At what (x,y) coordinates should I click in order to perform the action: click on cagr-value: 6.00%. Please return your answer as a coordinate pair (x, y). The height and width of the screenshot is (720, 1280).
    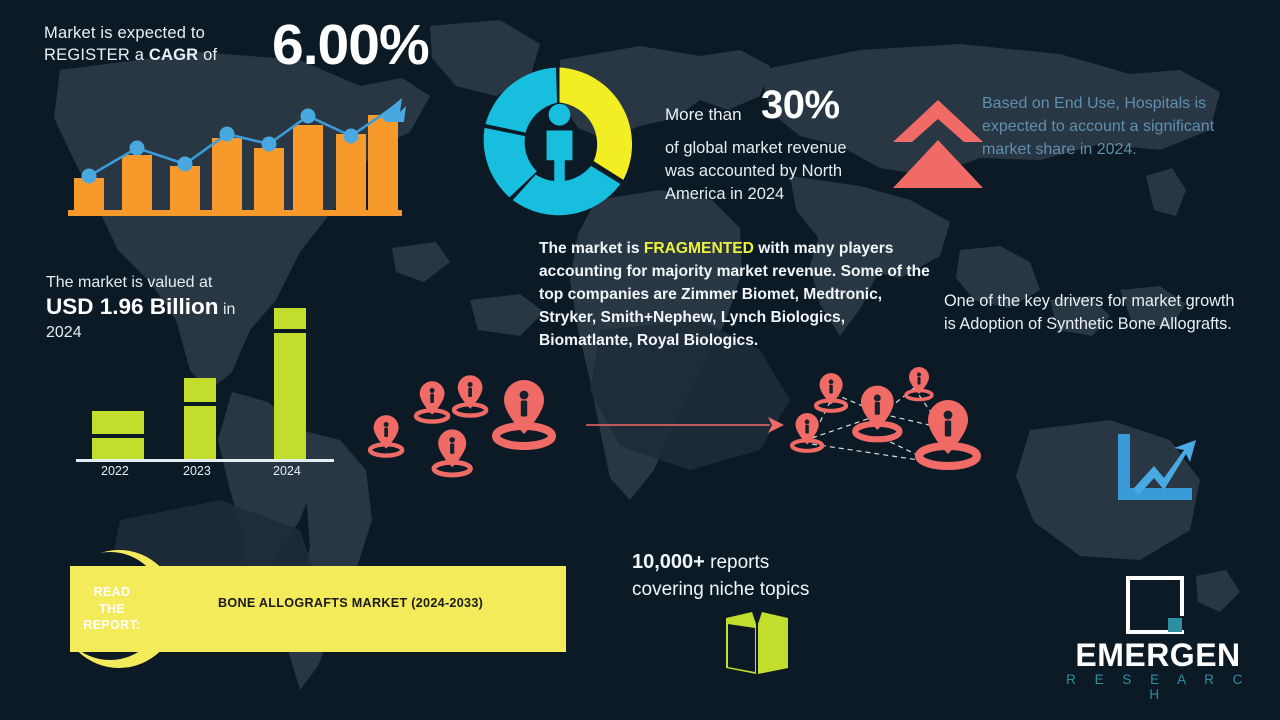
    Looking at the image, I should click on (351, 45).